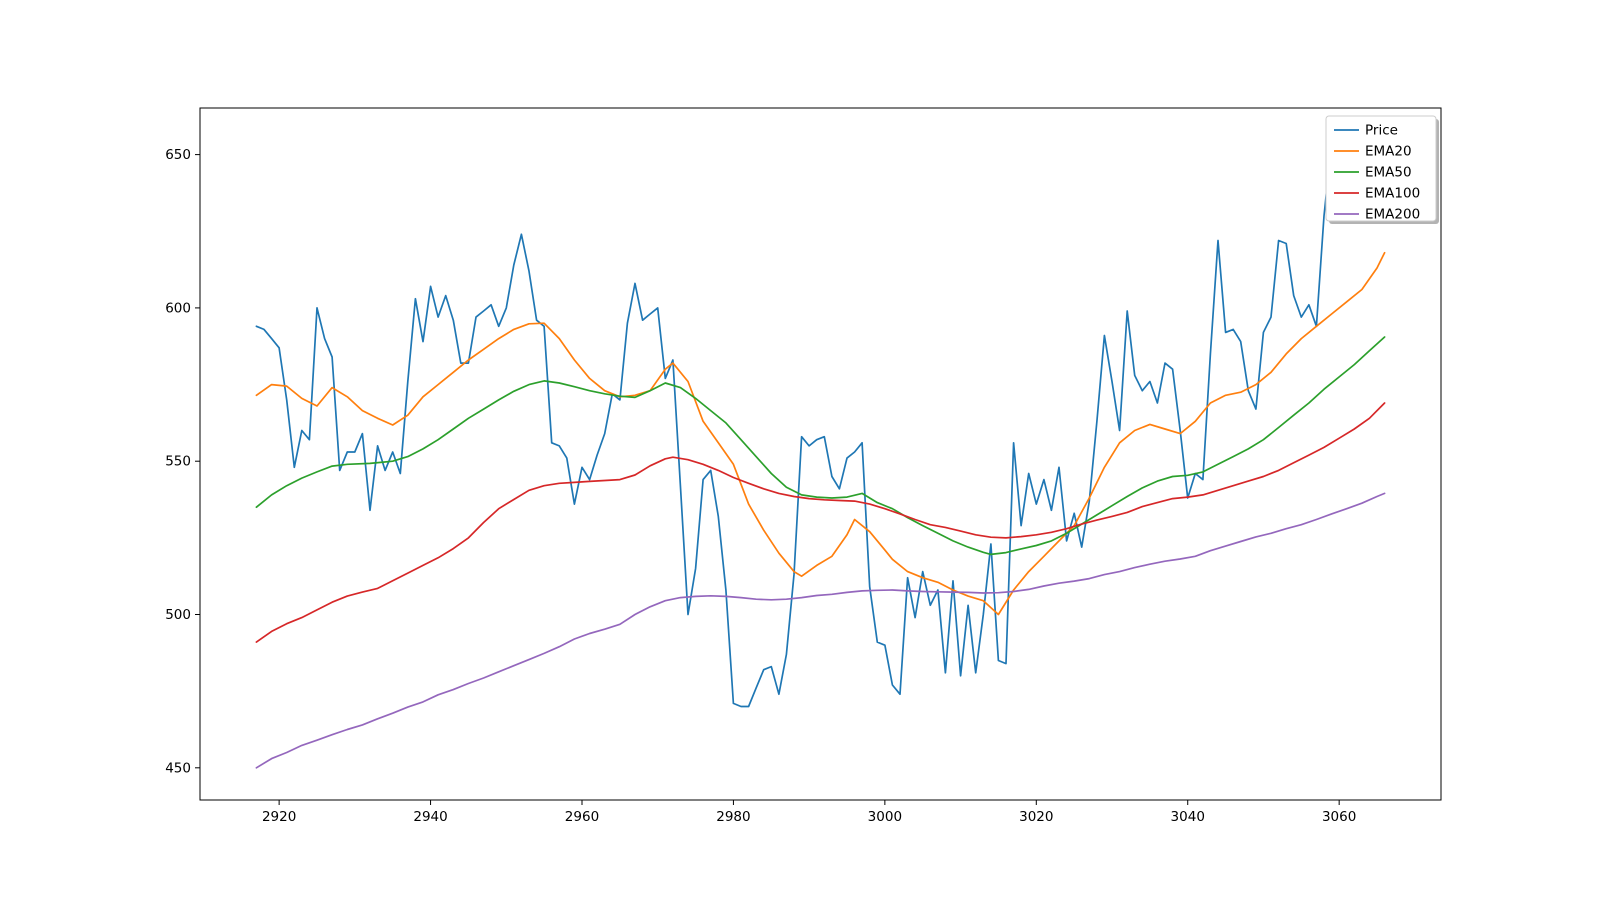  I want to click on legend-entry: EMA50, so click(1373, 173).